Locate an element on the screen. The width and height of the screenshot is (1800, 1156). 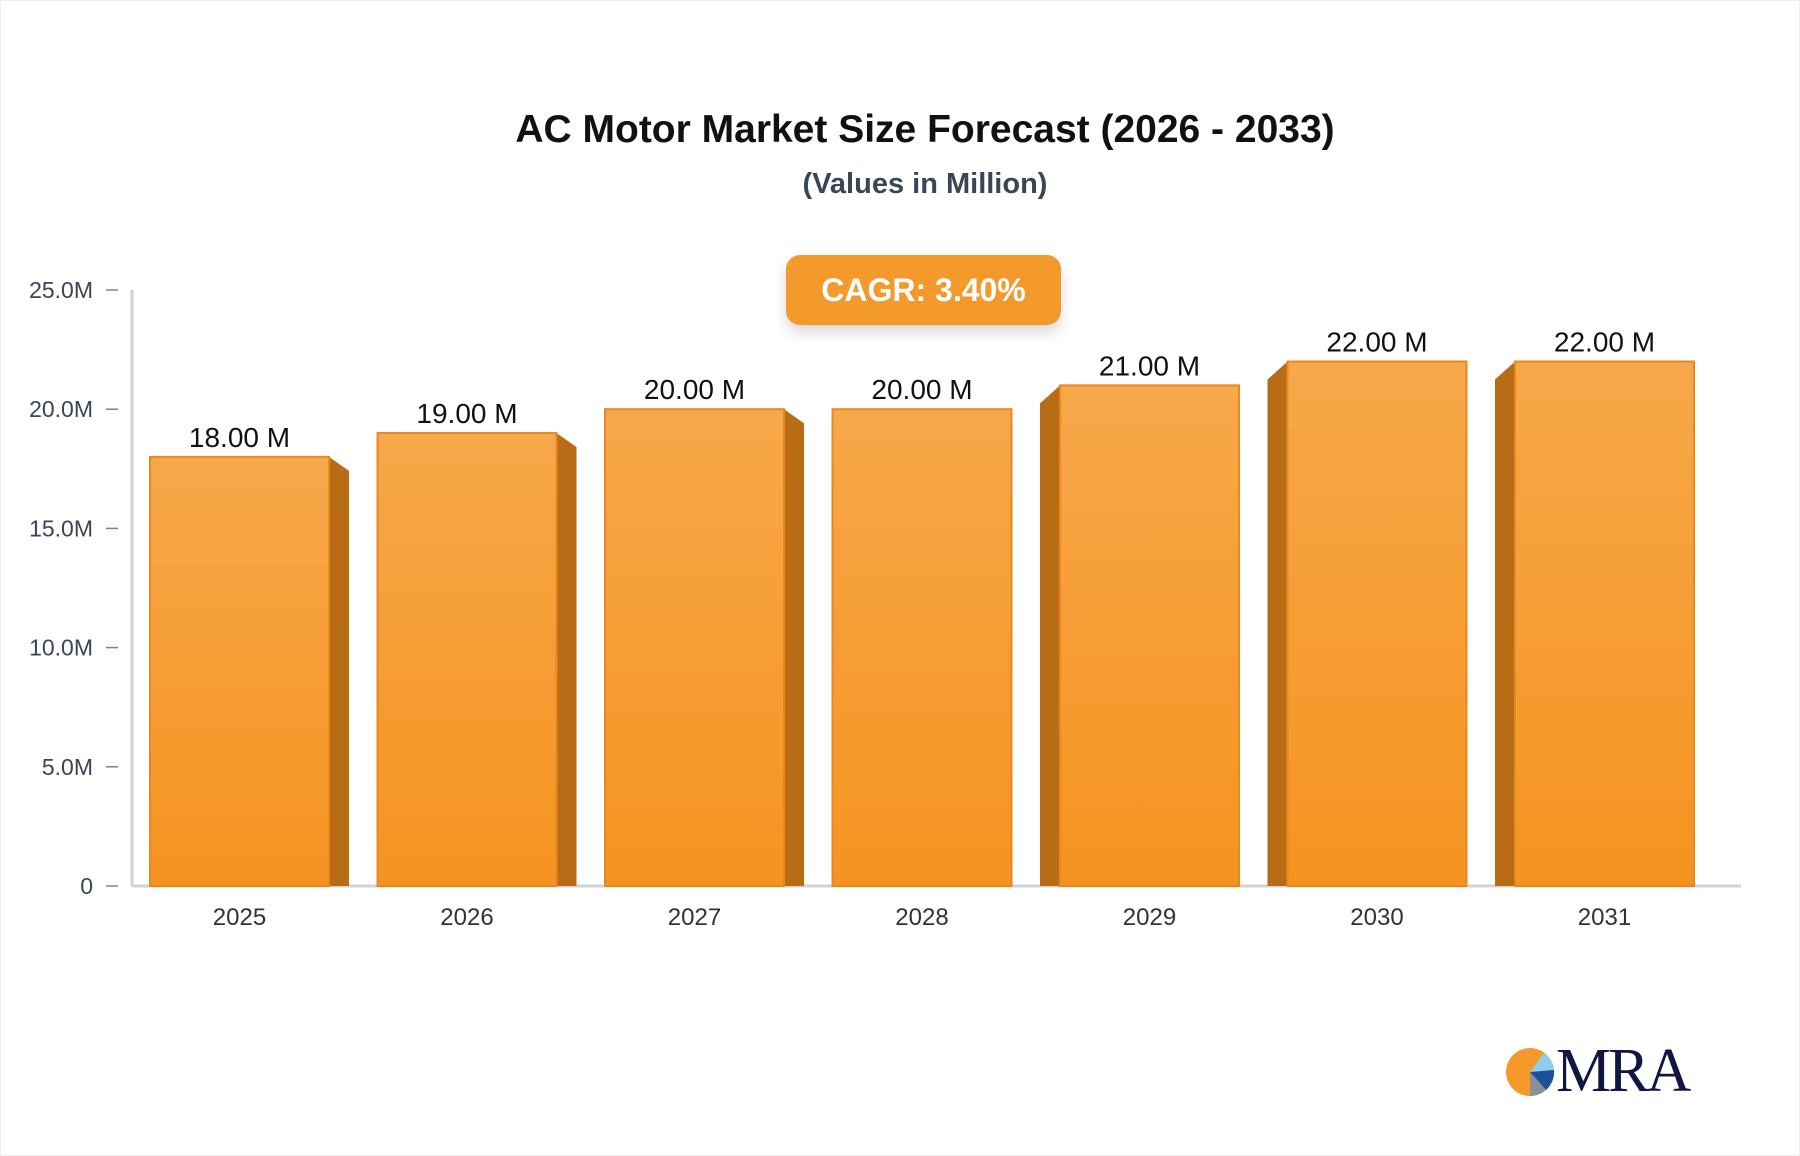
y-tick-label: 25.0M is located at coordinates (61, 290).